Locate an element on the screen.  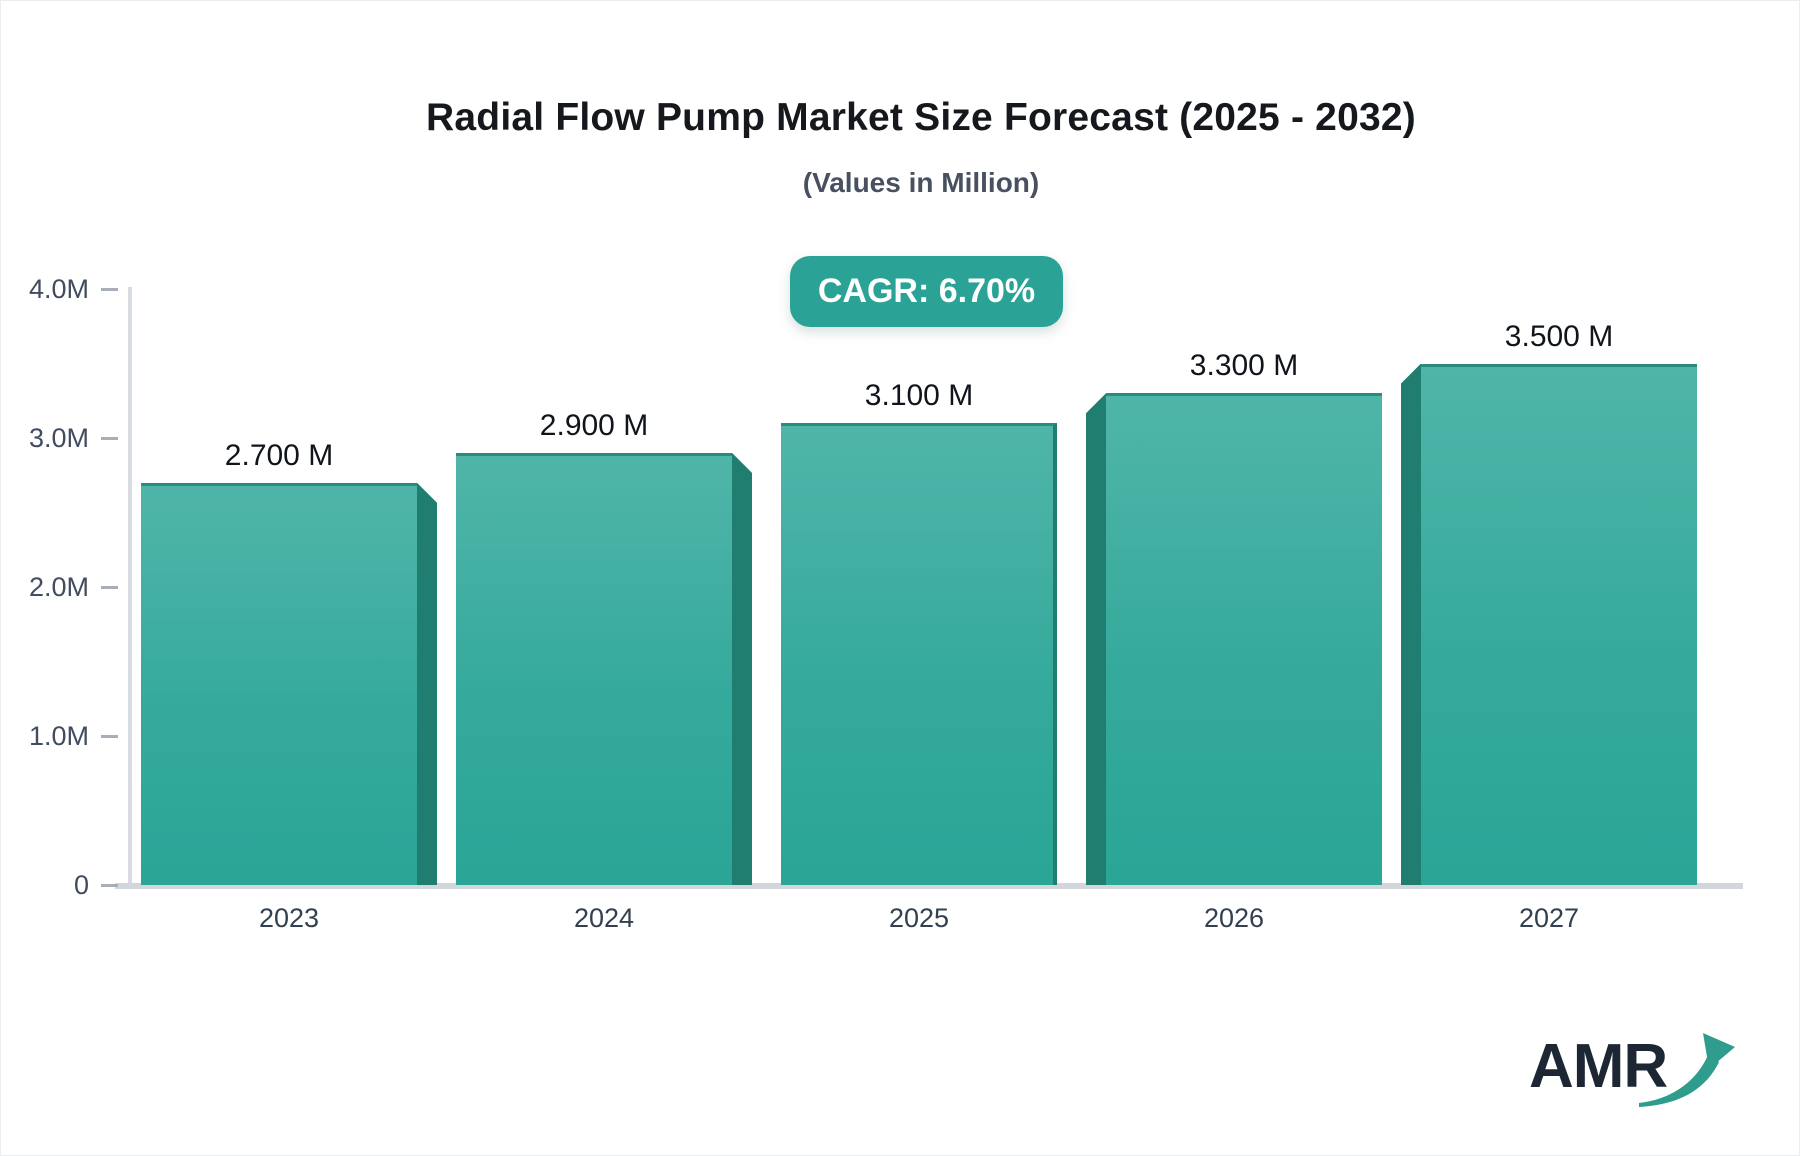
growth-arrow-icon is located at coordinates (1687, 1070).